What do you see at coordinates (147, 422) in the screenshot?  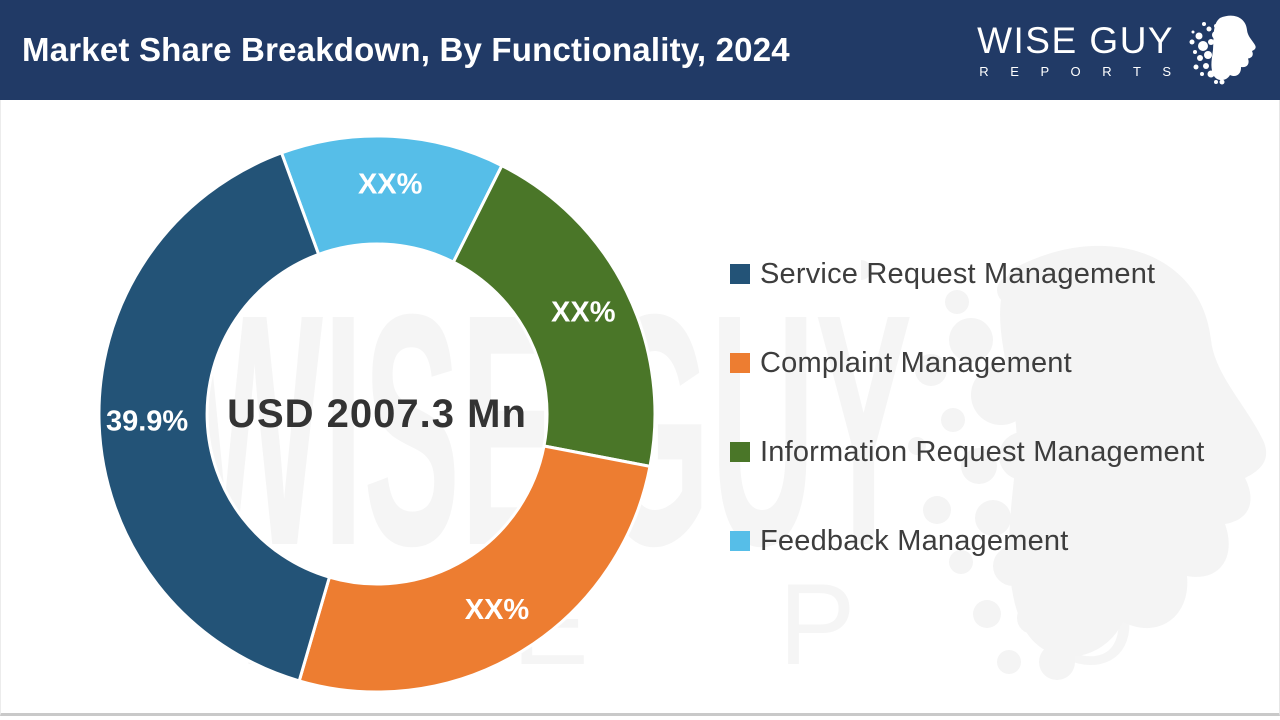 I see `segment-value-label: 39.9%` at bounding box center [147, 422].